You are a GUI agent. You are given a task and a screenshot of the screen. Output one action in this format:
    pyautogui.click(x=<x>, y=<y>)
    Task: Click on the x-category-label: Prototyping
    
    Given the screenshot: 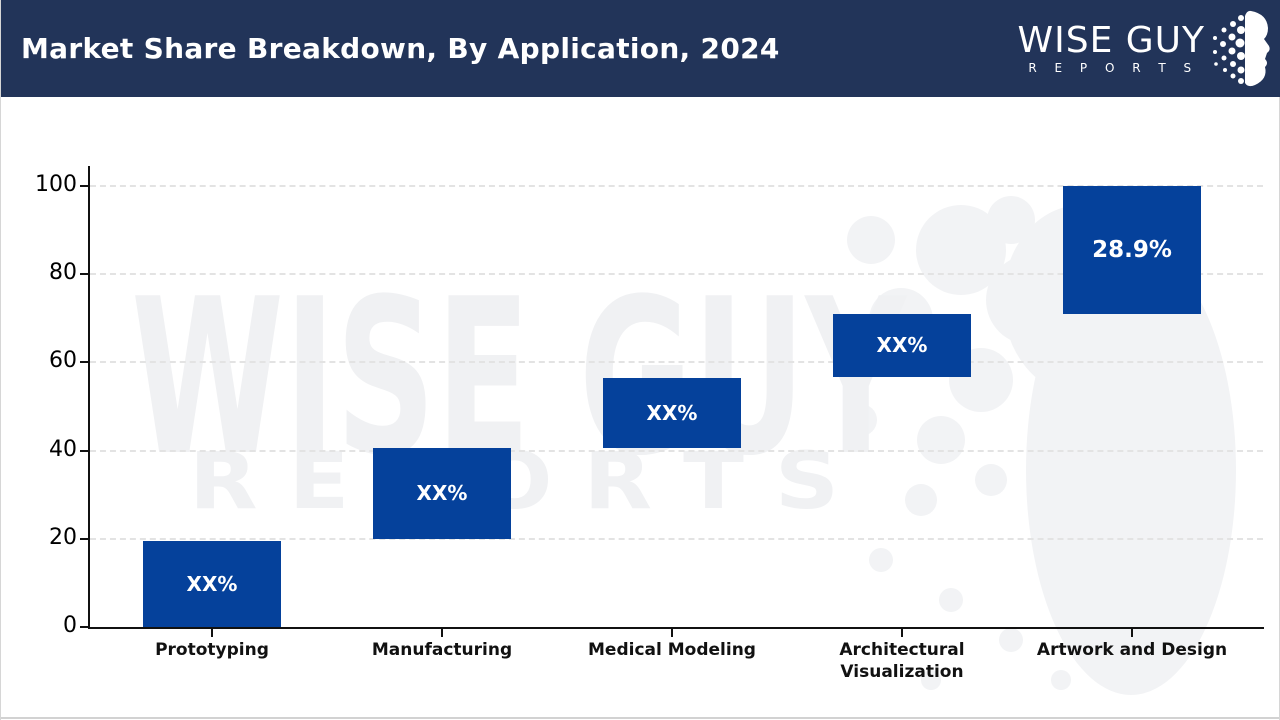 What is the action you would take?
    pyautogui.click(x=212, y=650)
    